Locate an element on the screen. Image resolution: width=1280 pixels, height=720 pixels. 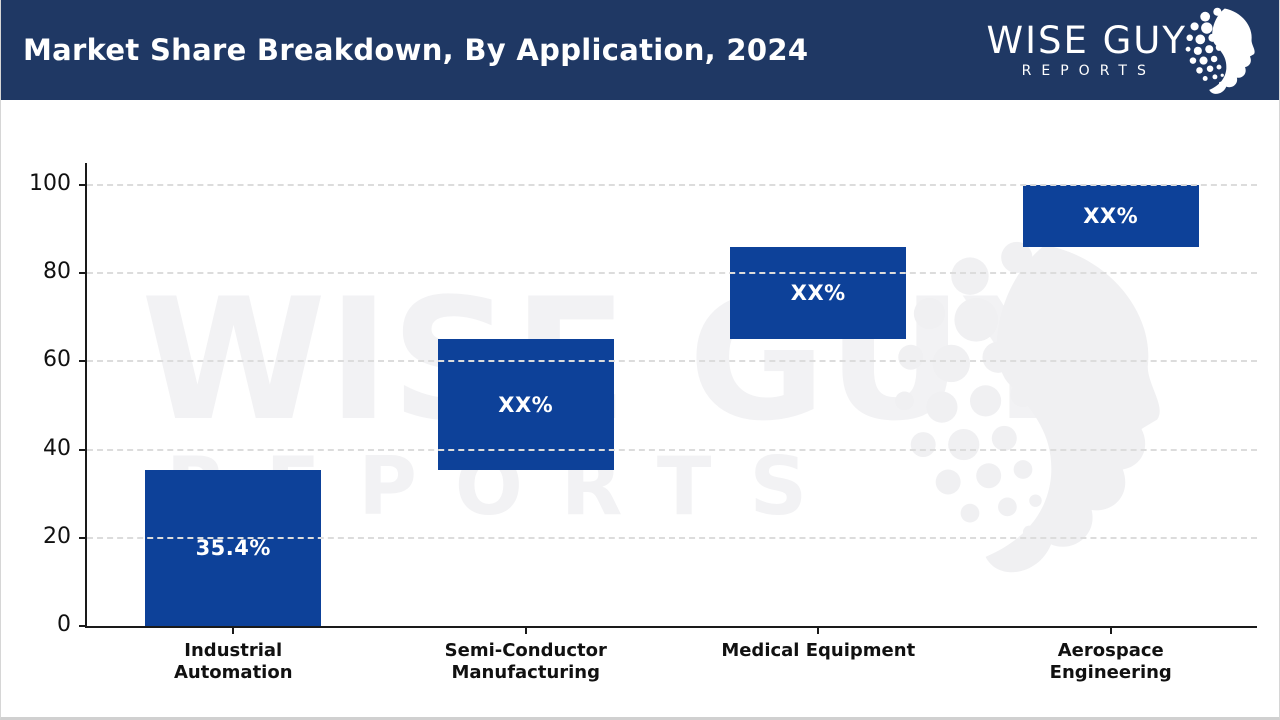
x-category-label: Medical Equipment is located at coordinates (818, 651).